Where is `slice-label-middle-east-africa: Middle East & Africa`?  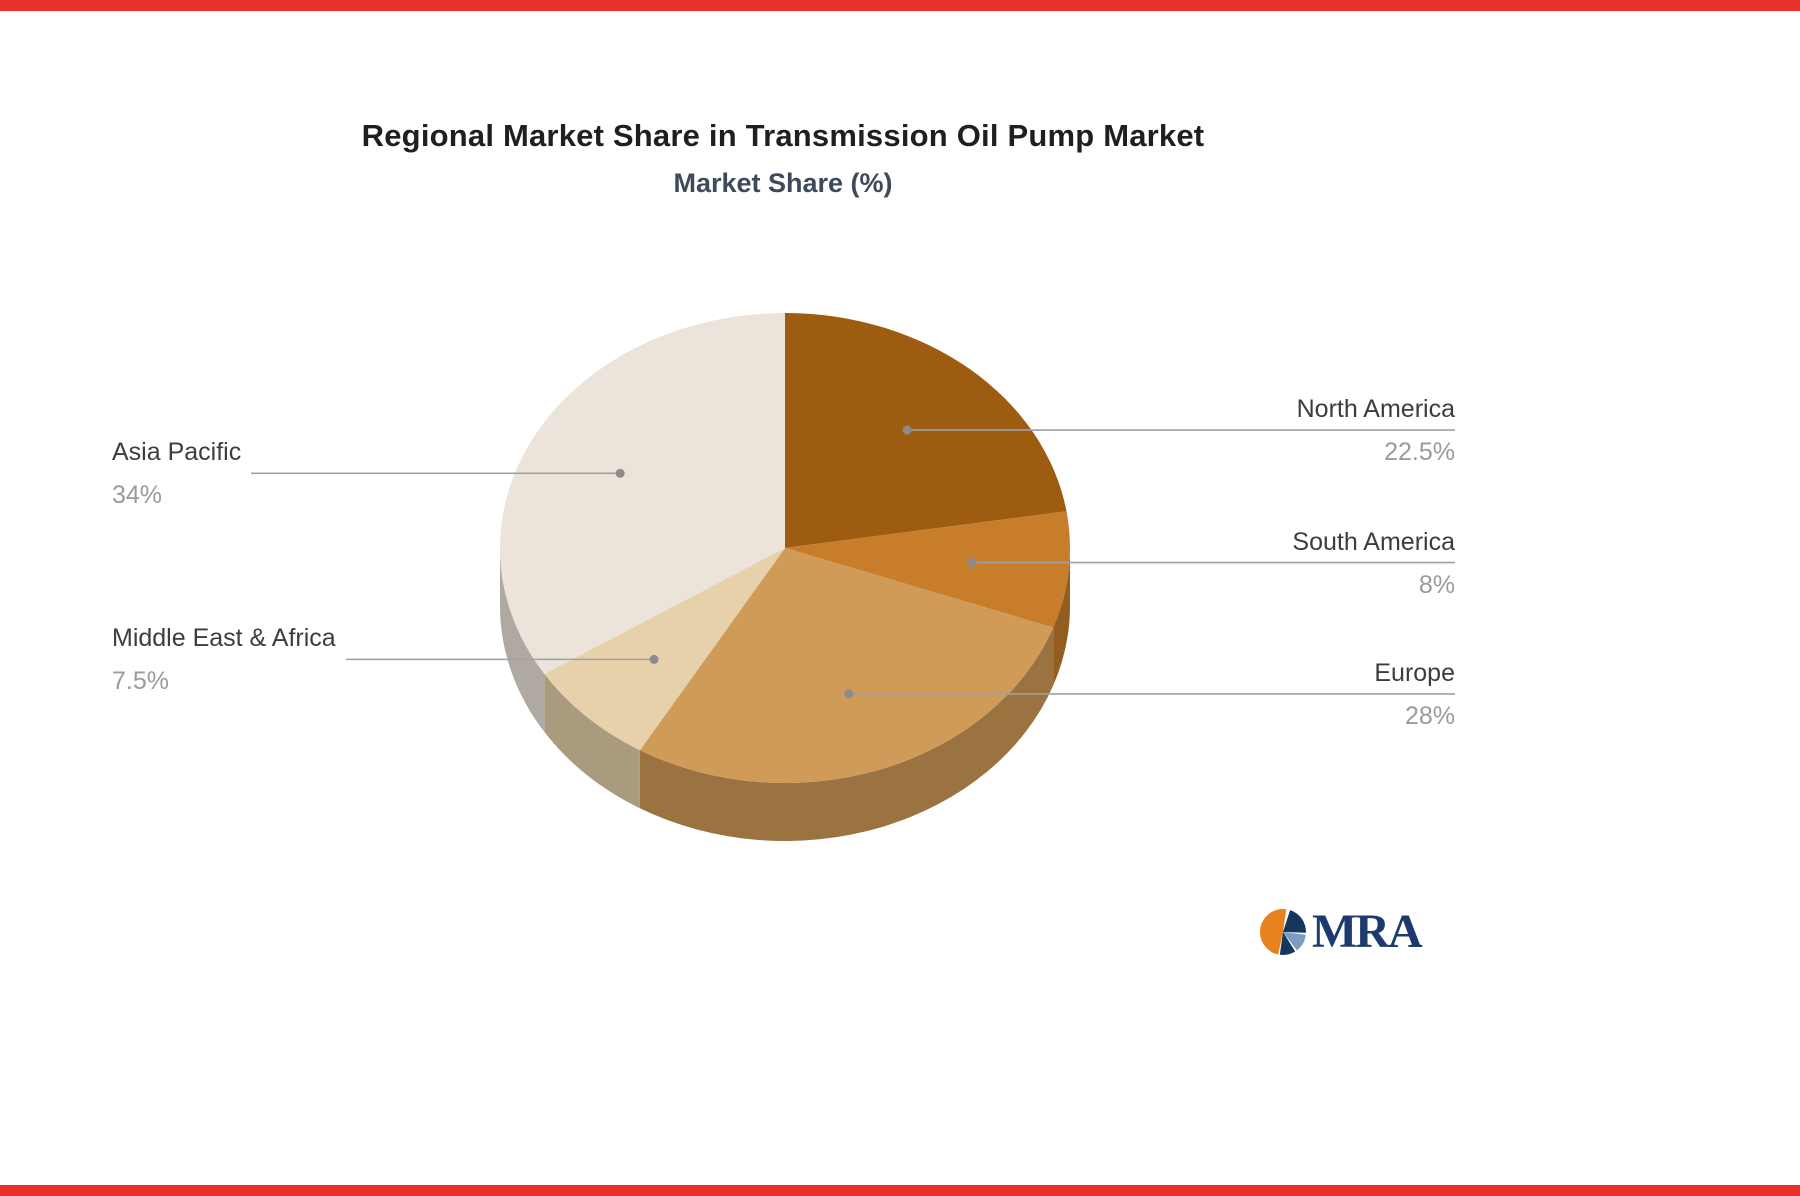 slice-label-middle-east-africa: Middle East & Africa is located at coordinates (224, 638).